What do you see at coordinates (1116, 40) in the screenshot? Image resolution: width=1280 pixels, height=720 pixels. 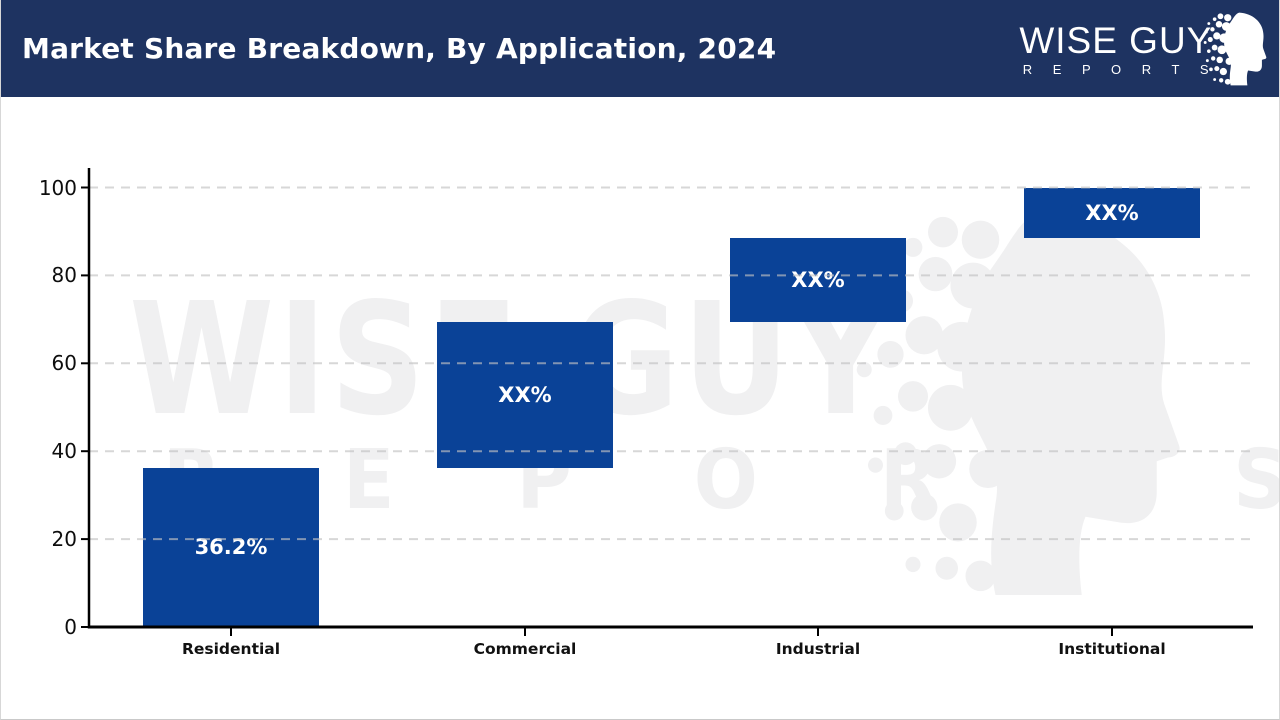 I see `logo-wordmark: WISE GUY` at bounding box center [1116, 40].